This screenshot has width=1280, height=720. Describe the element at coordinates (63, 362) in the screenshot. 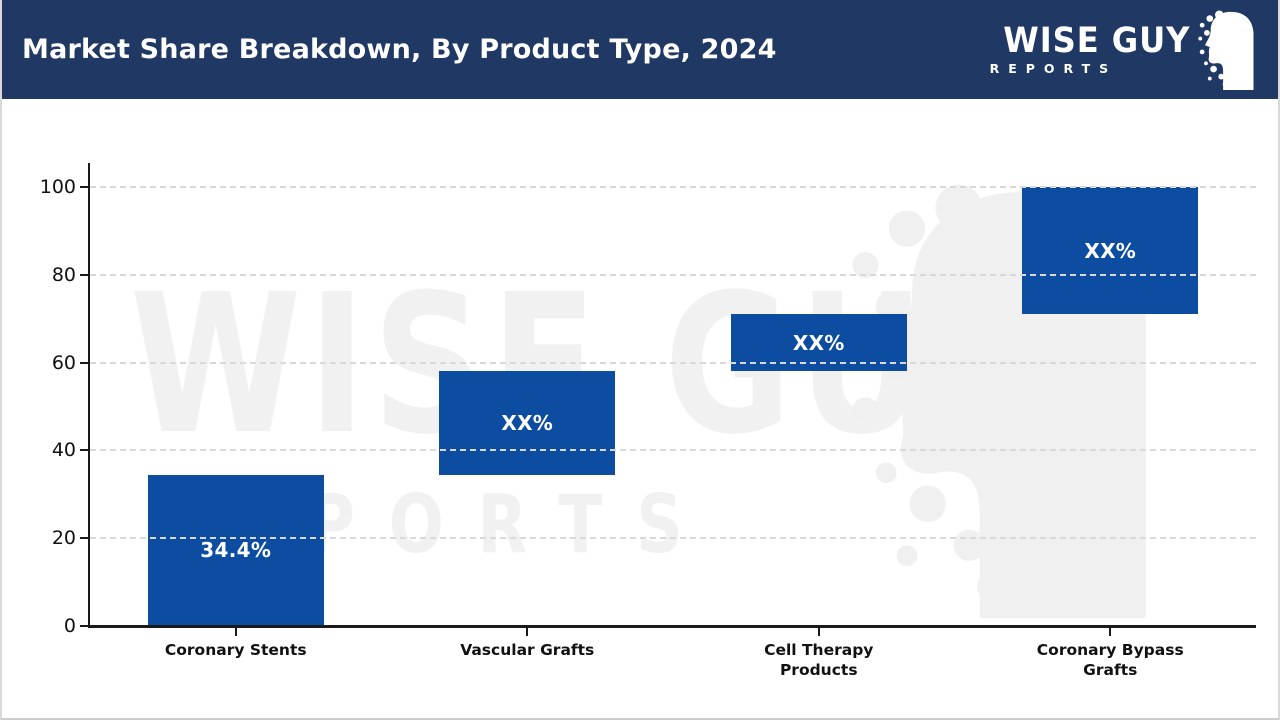

I see `y-tick-label: 60` at that location.